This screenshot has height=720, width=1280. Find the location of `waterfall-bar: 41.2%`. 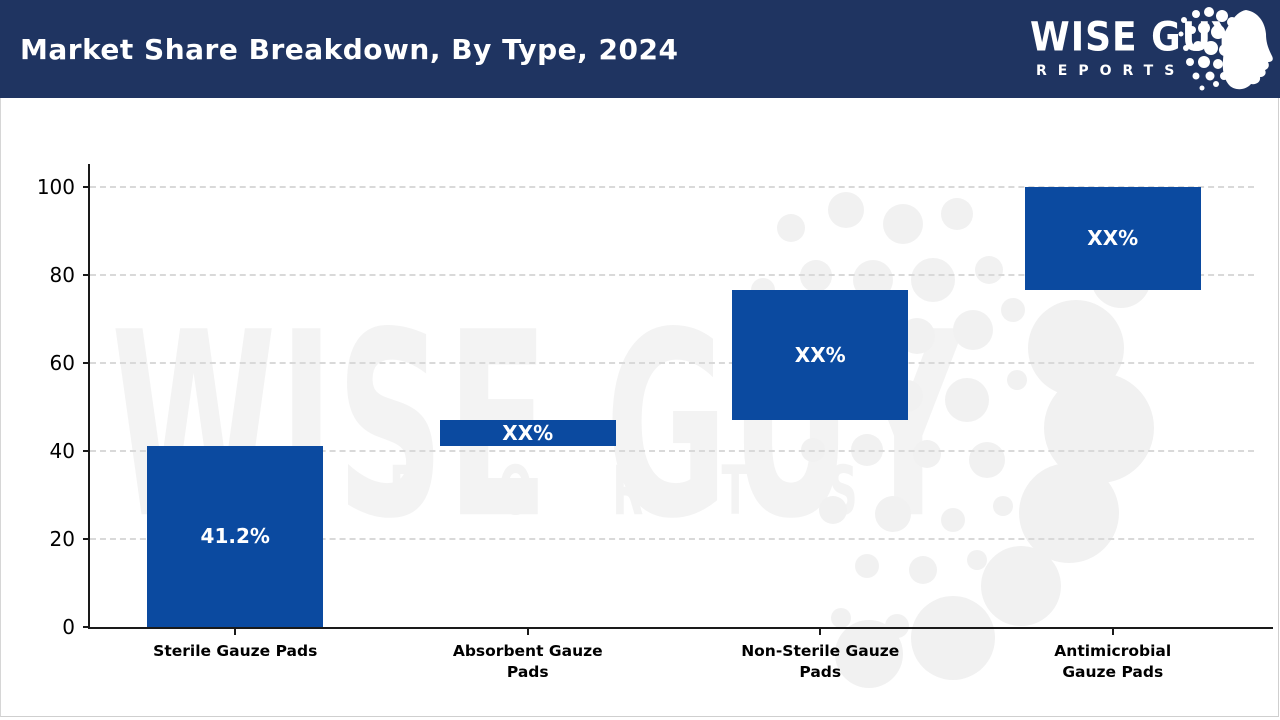

waterfall-bar: 41.2% is located at coordinates (235, 536).